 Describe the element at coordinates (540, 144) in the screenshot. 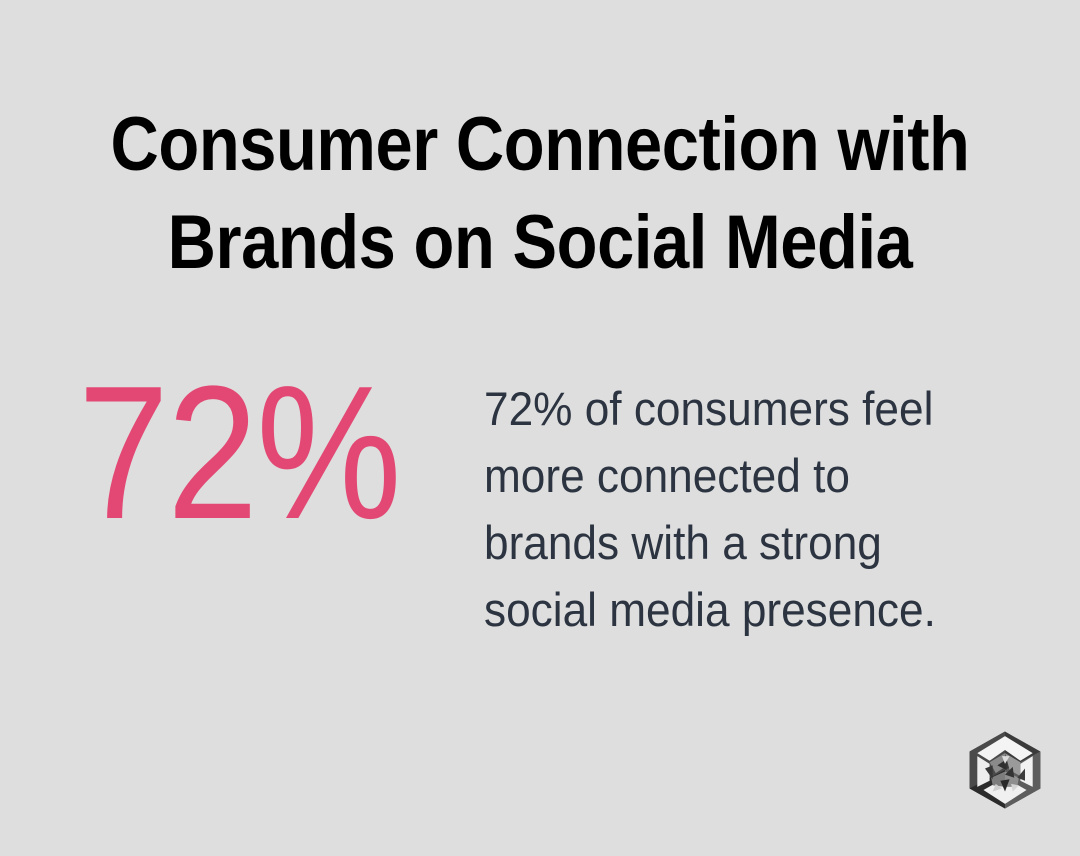

I see `title-line-1: Consumer Connection with` at that location.